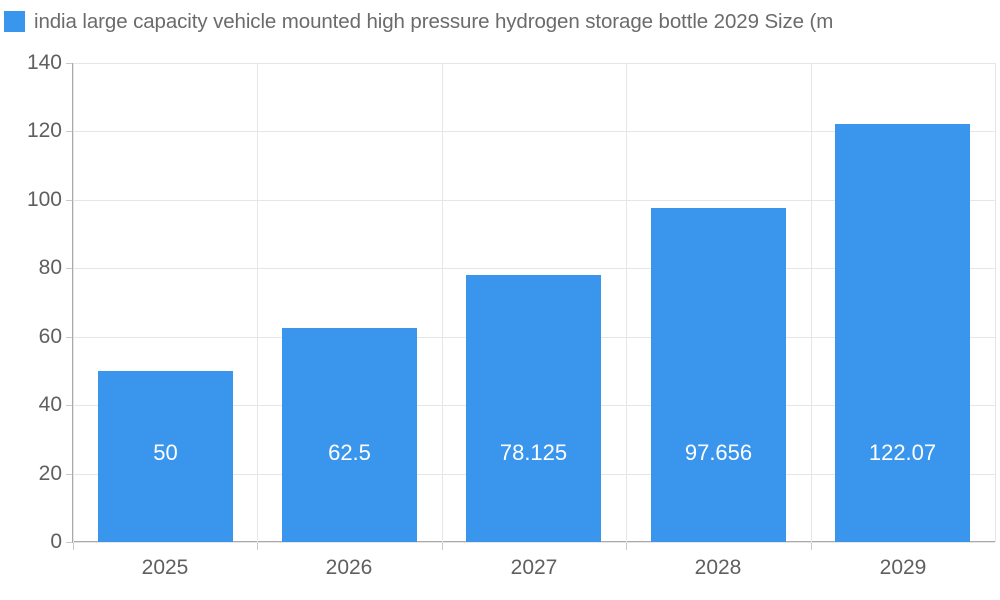  Describe the element at coordinates (534, 567) in the screenshot. I see `x-axis-tick-label: 2027` at that location.